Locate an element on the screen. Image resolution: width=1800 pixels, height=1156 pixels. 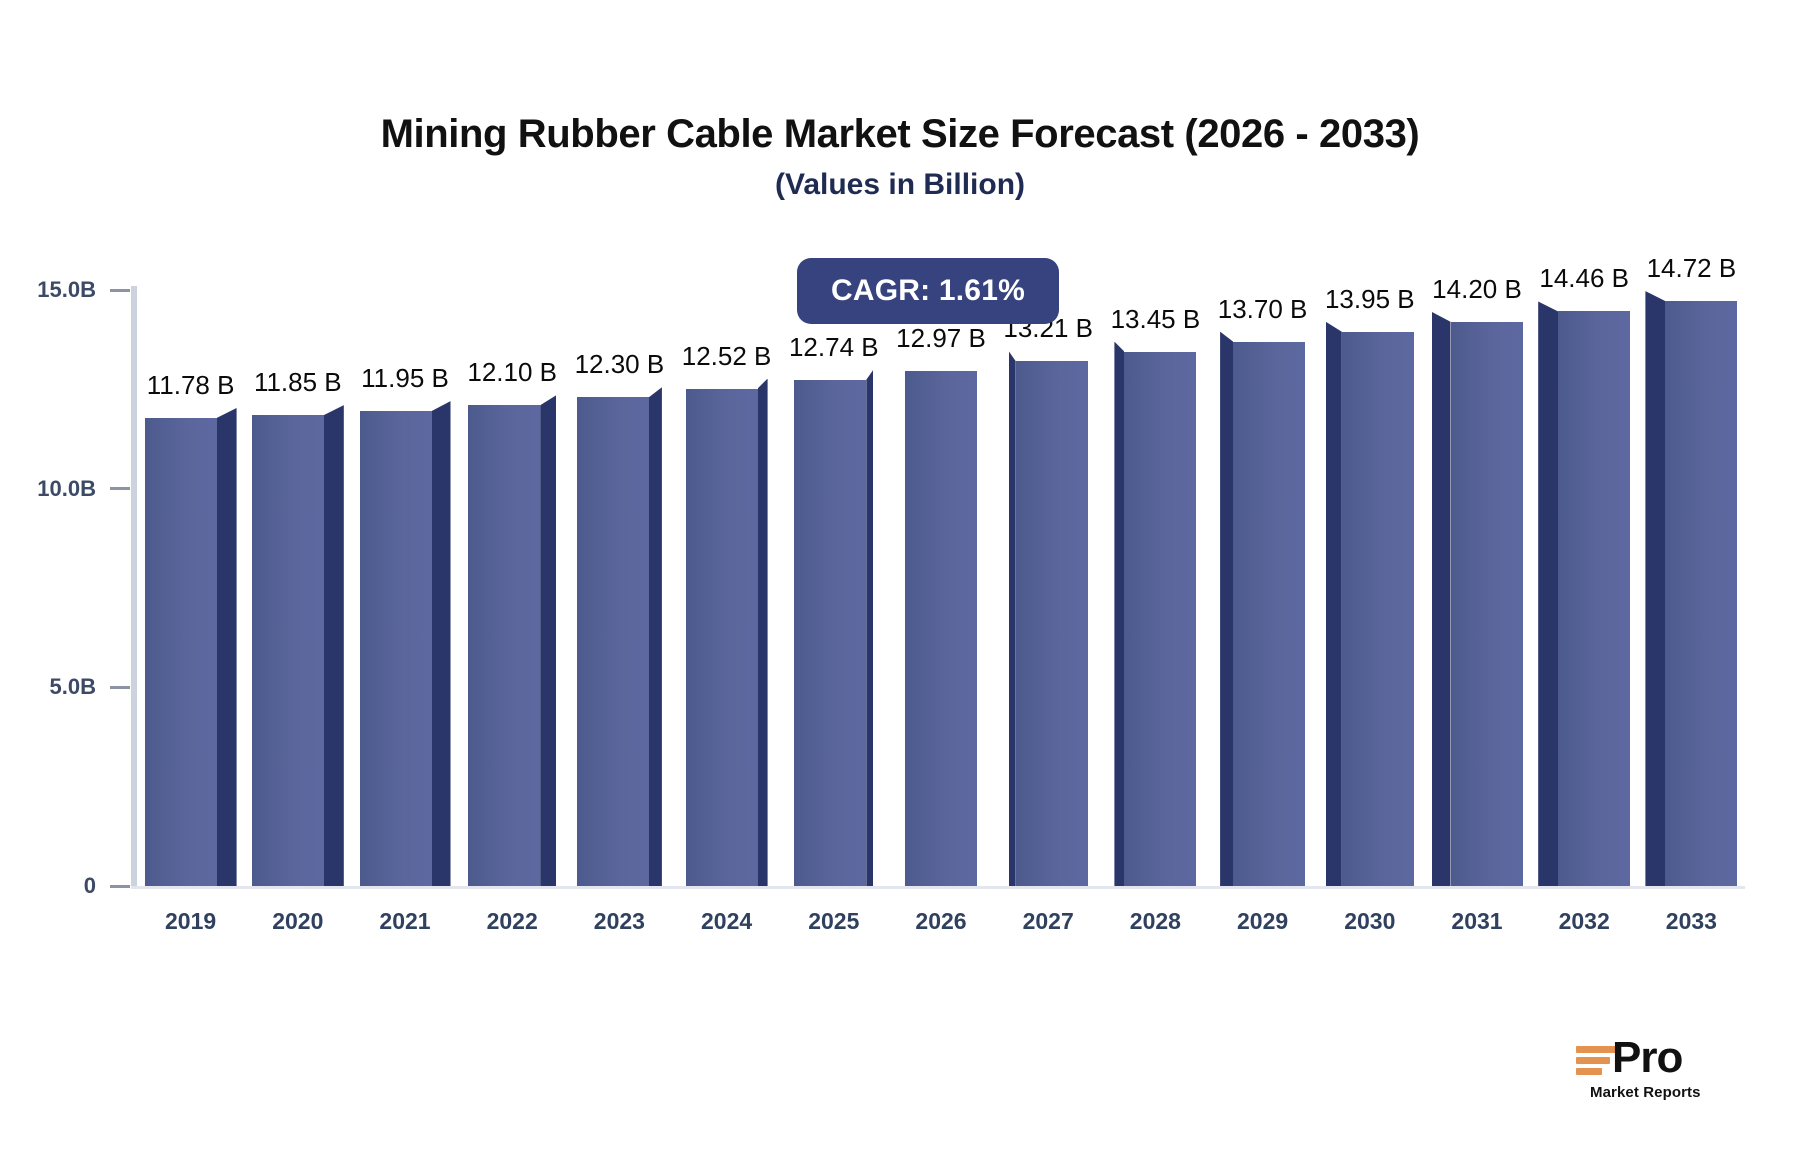
x-axis-tick-label: 2030 is located at coordinates (1370, 921).